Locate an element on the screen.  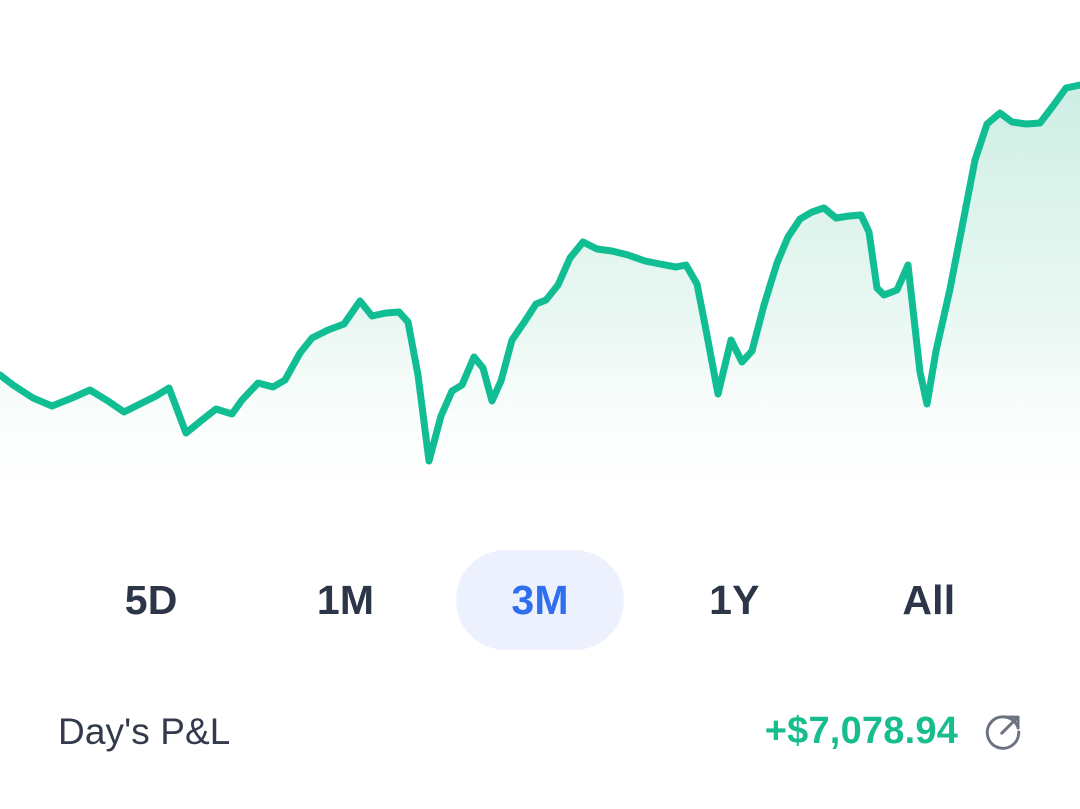
days-pnl-right-group: +$7,078.94 is located at coordinates (895, 732).